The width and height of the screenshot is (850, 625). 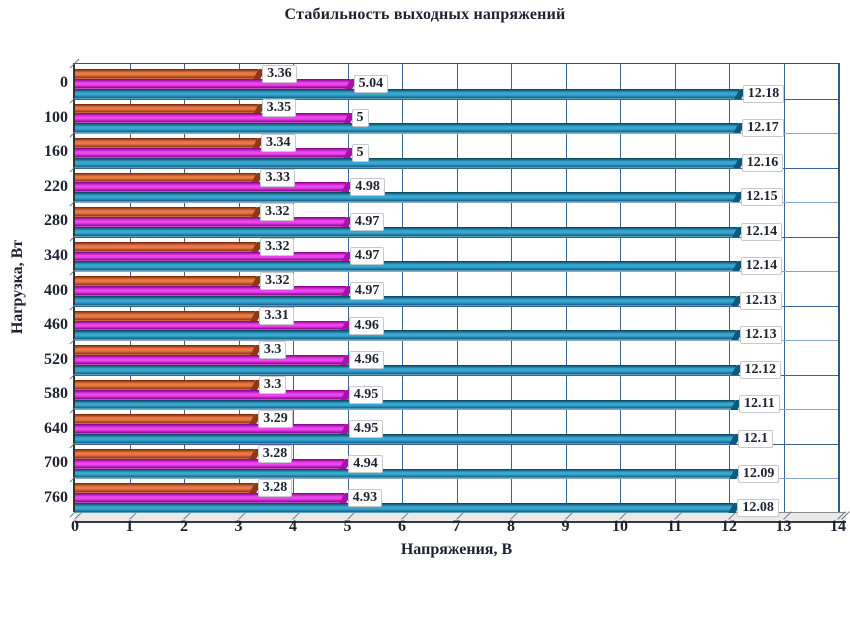 I want to click on chart-title: Стабильность выходных напряжений, so click(x=425, y=14).